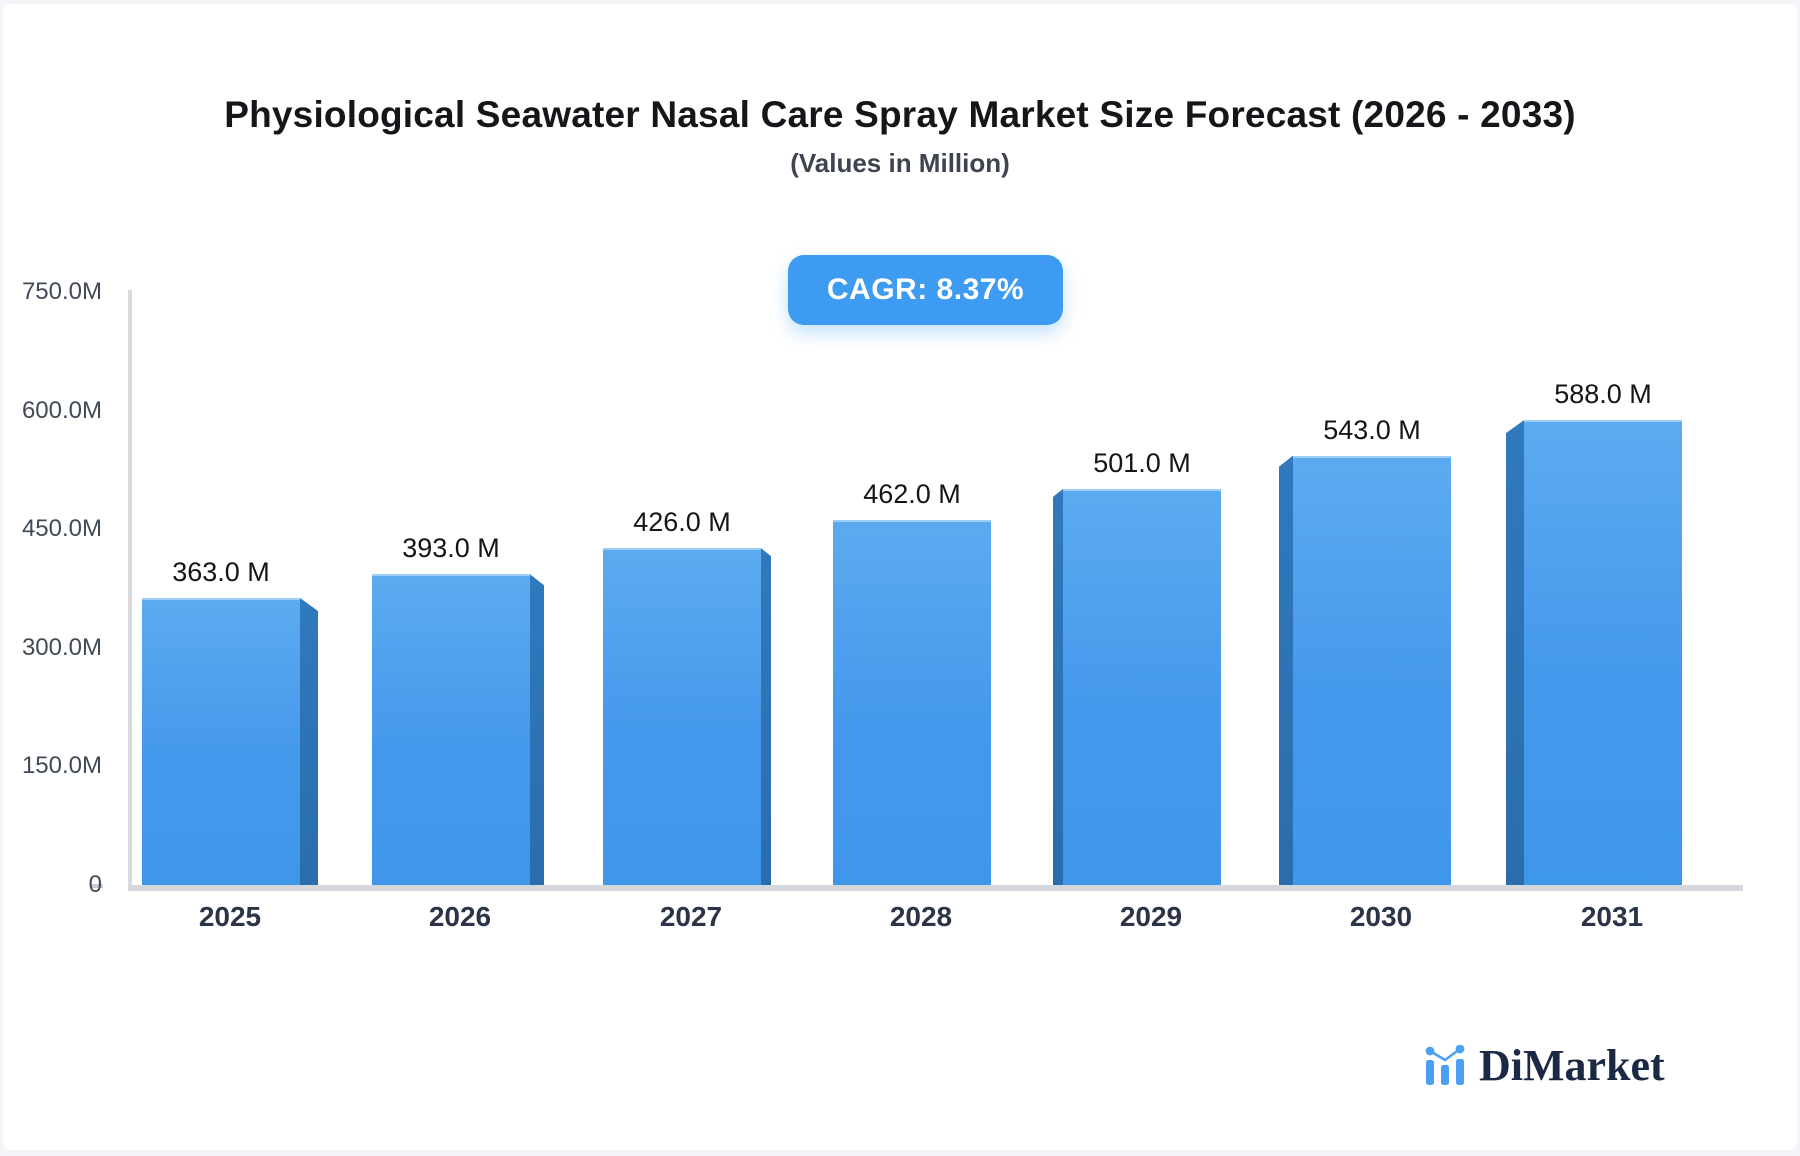 Image resolution: width=1800 pixels, height=1156 pixels. I want to click on cagr-badge-label: CAGR: 8.37%, so click(925, 289).